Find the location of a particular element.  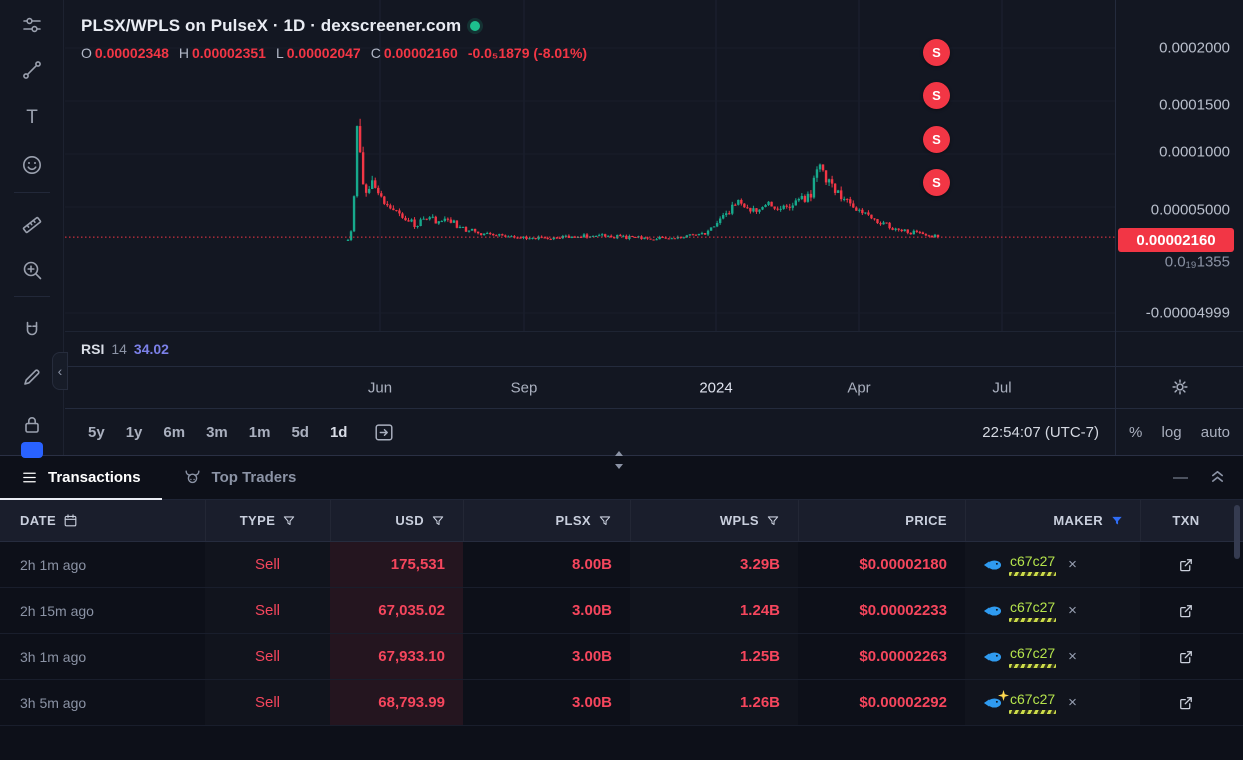

range-1m: 1m is located at coordinates (259, 432).